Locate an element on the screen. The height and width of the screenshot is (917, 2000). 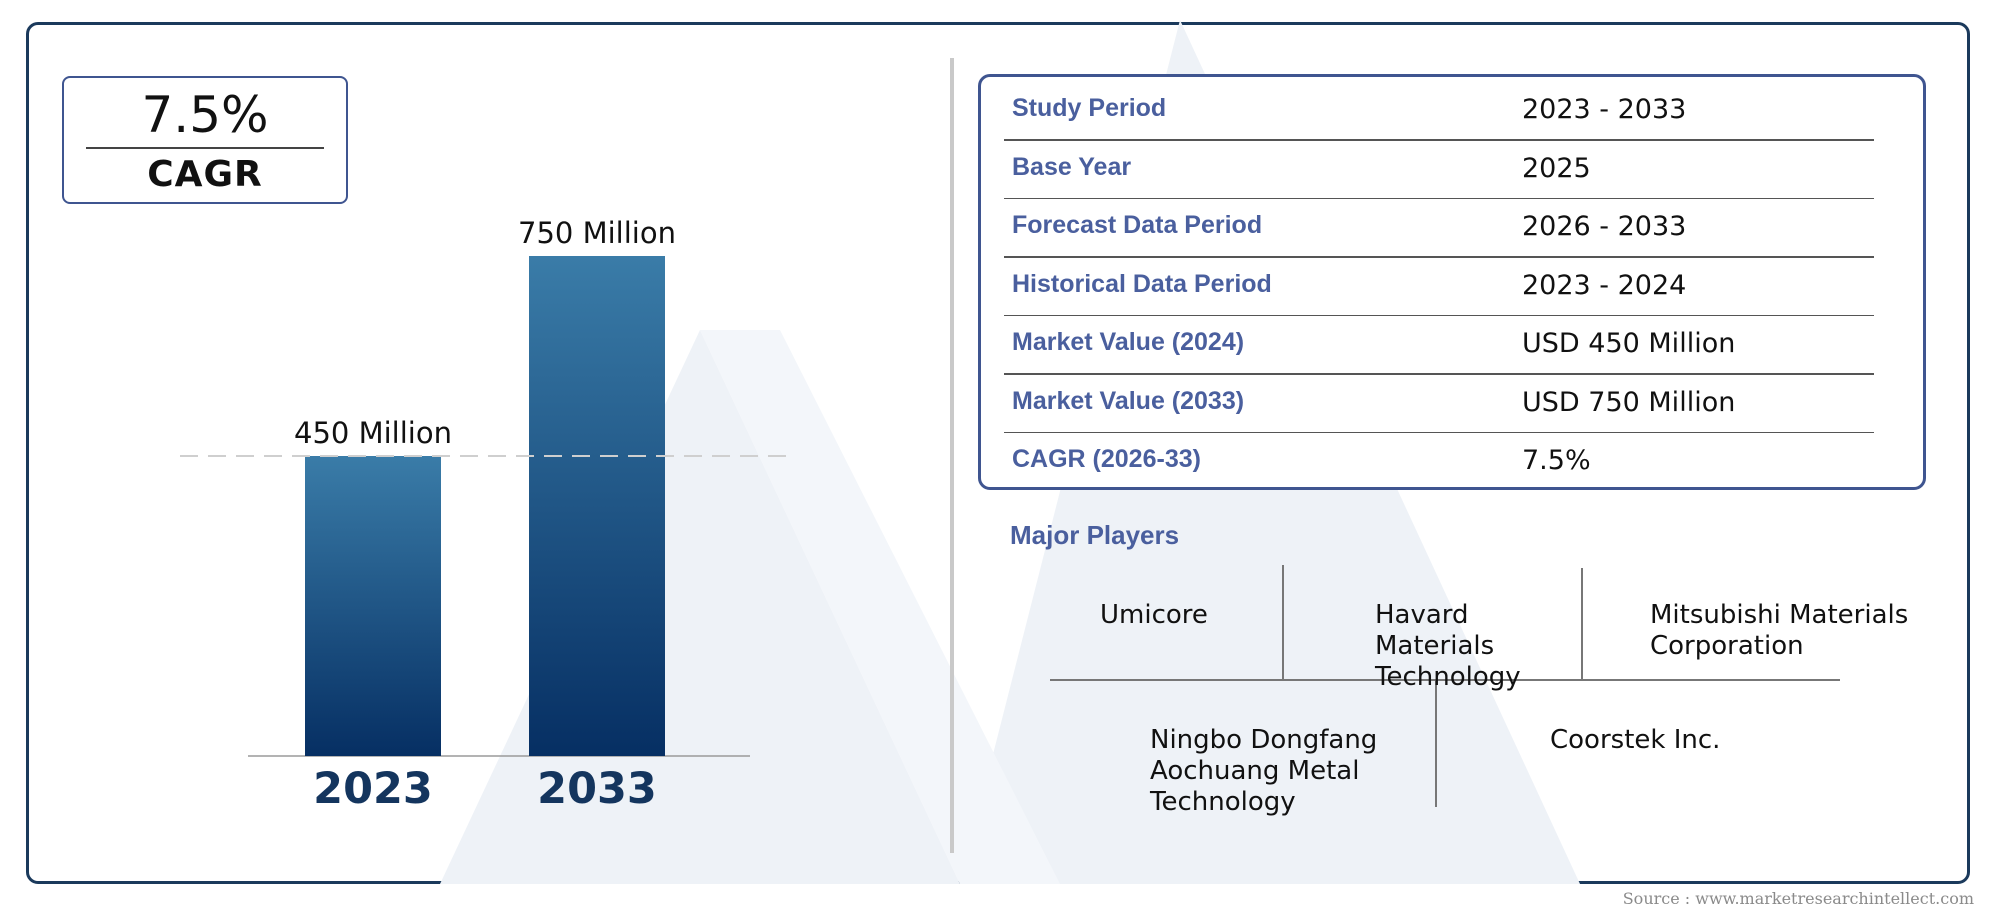
table-row: Base Year 2025 is located at coordinates (1439, 170).